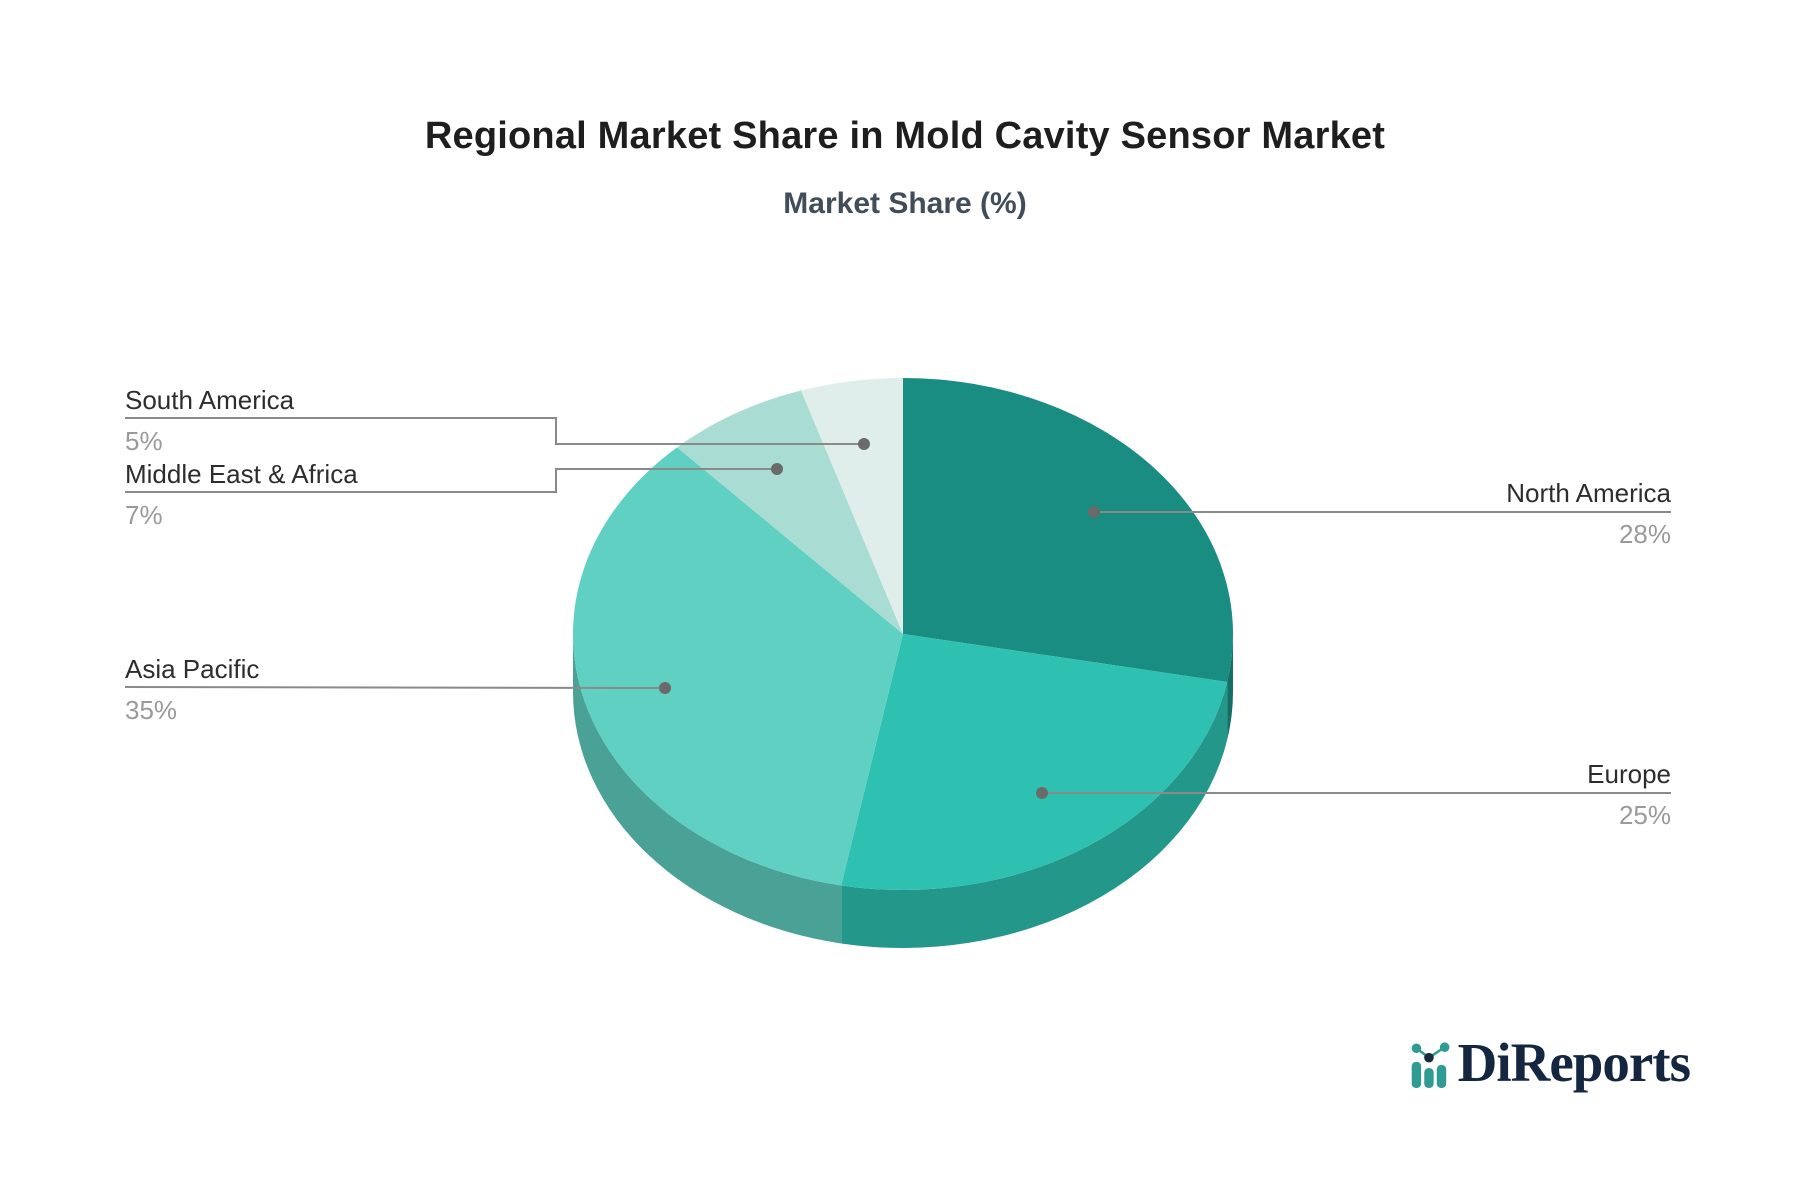 The image size is (1800, 1196). Describe the element at coordinates (209, 421) in the screenshot. I see `callout-south-america: South America 5%` at that location.